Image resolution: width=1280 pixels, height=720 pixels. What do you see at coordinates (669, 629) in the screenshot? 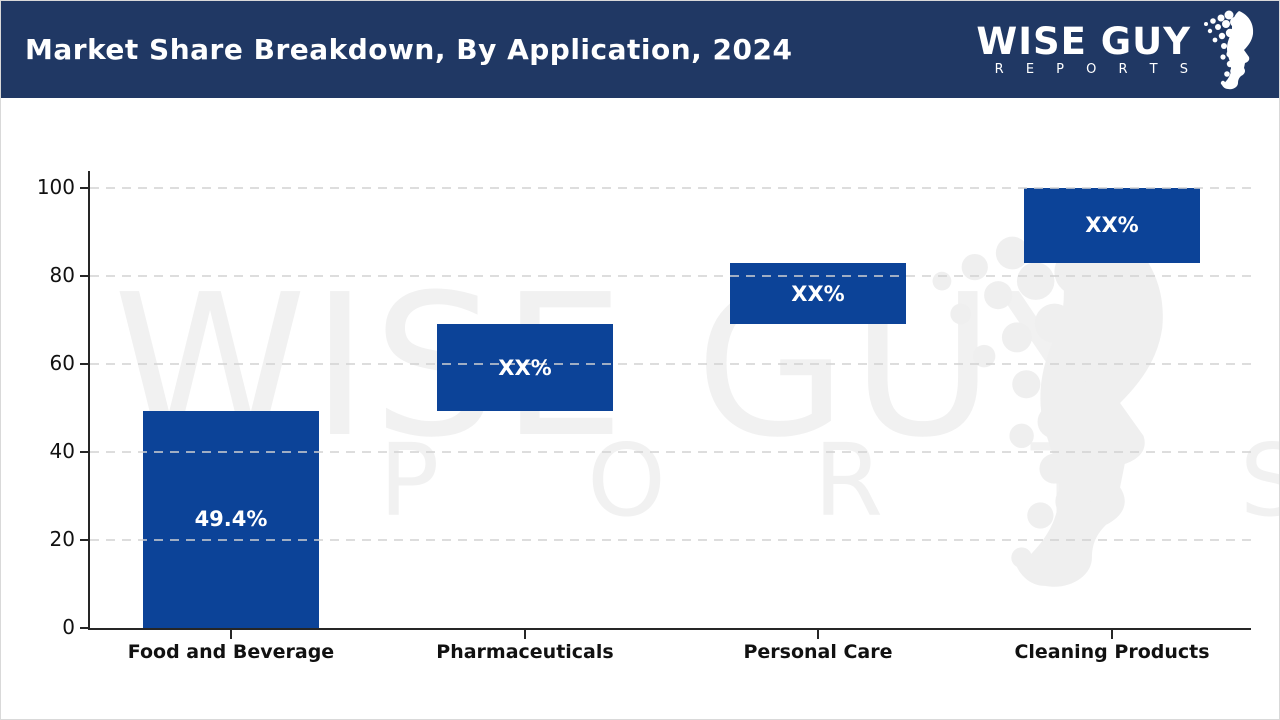
I see `x-axis-line` at bounding box center [669, 629].